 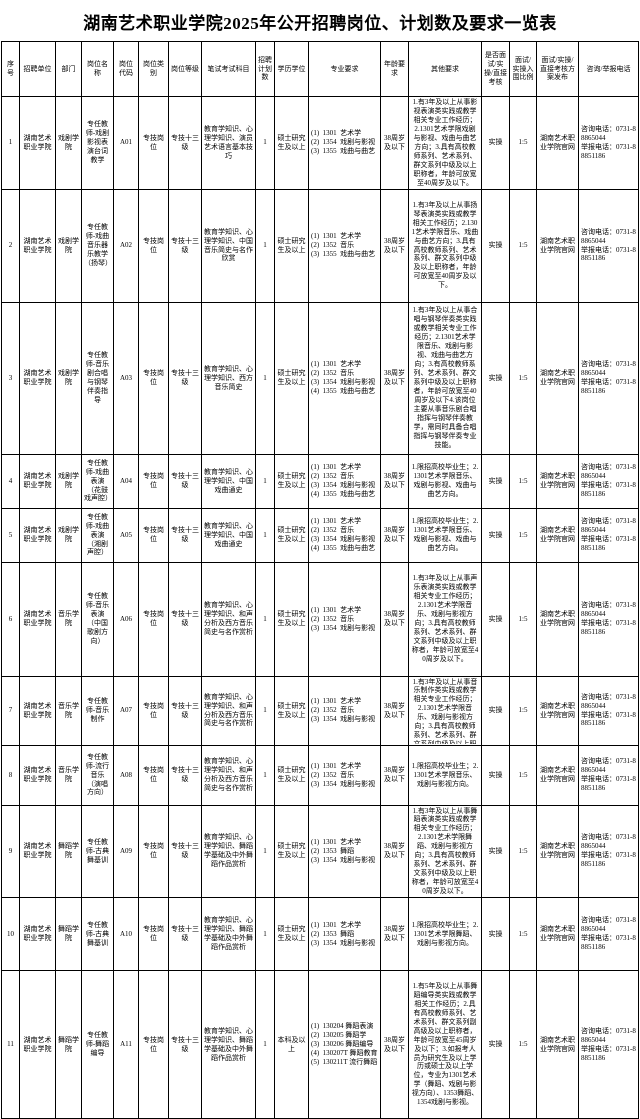 What do you see at coordinates (320, 23) in the screenshot?
I see `page-title: 湖南艺术职业学院2025年公开招聘岗位、计划数及要求一览表` at bounding box center [320, 23].